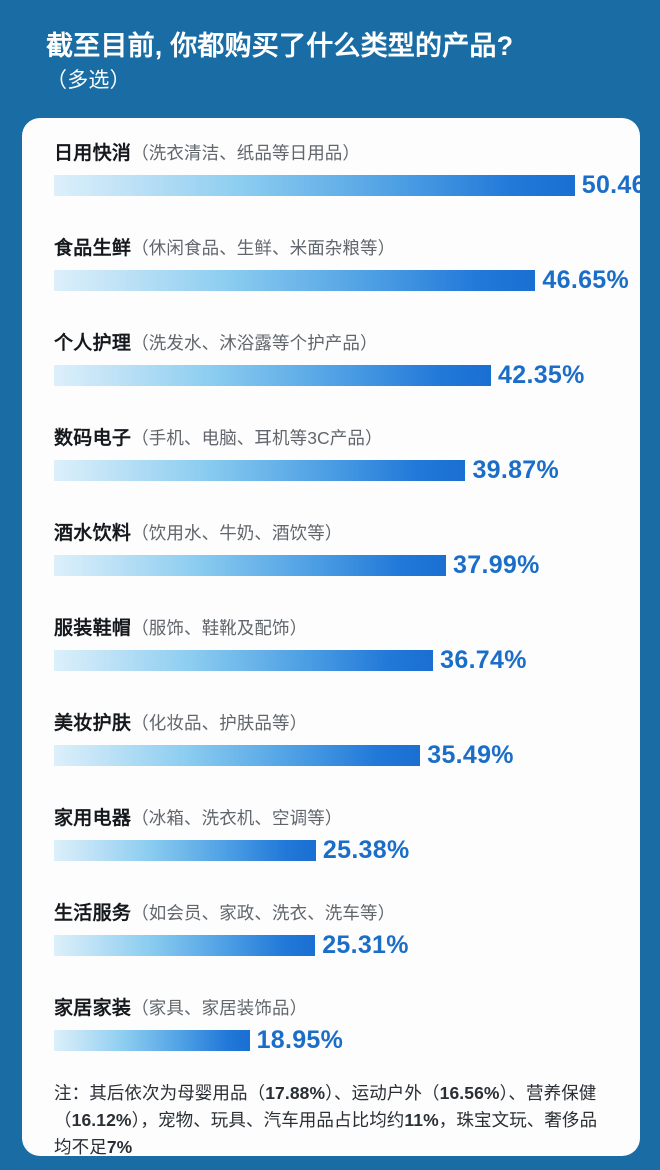  Describe the element at coordinates (93, 343) in the screenshot. I see `bar-category-name: 个人护理` at that location.